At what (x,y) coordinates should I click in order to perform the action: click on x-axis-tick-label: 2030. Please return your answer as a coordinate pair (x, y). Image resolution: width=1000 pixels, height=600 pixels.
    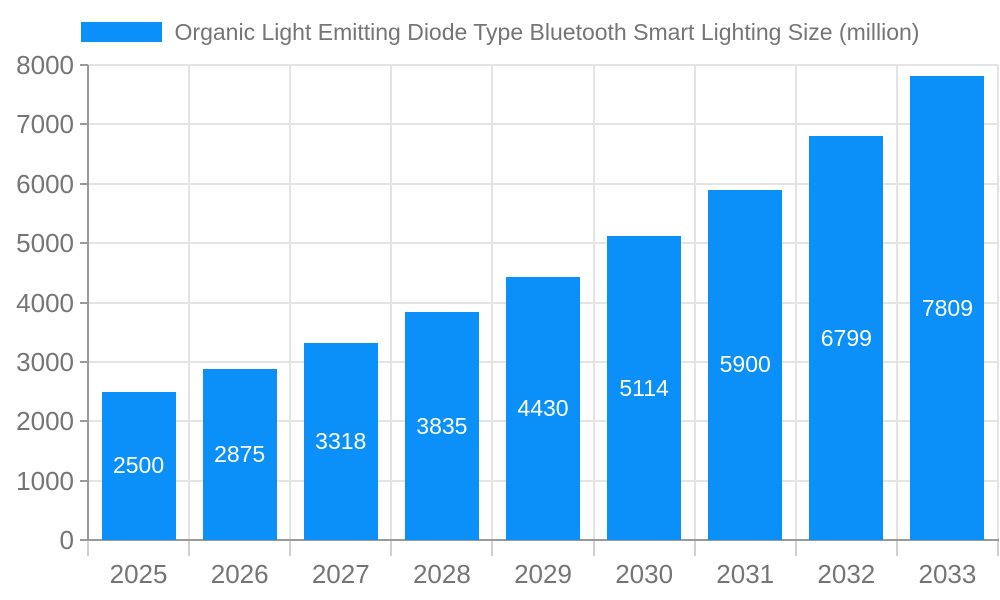
    Looking at the image, I should click on (644, 574).